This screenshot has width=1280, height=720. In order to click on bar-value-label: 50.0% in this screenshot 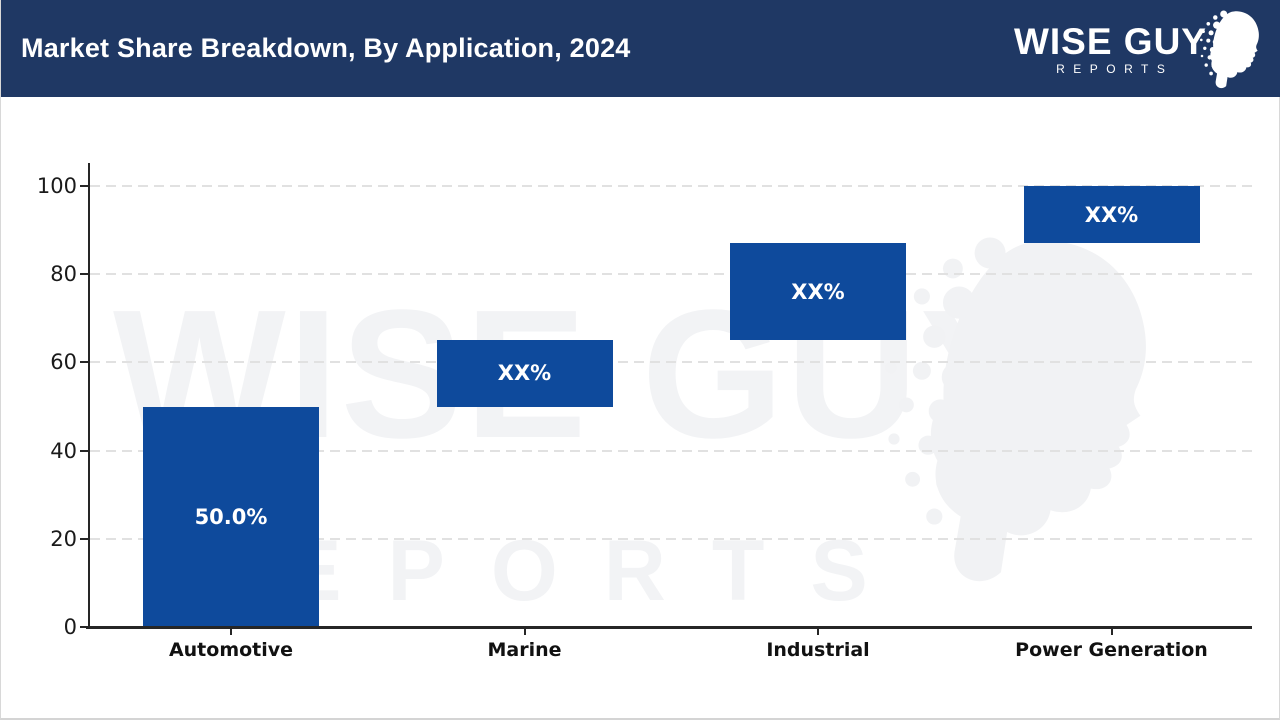, I will do `click(231, 516)`.